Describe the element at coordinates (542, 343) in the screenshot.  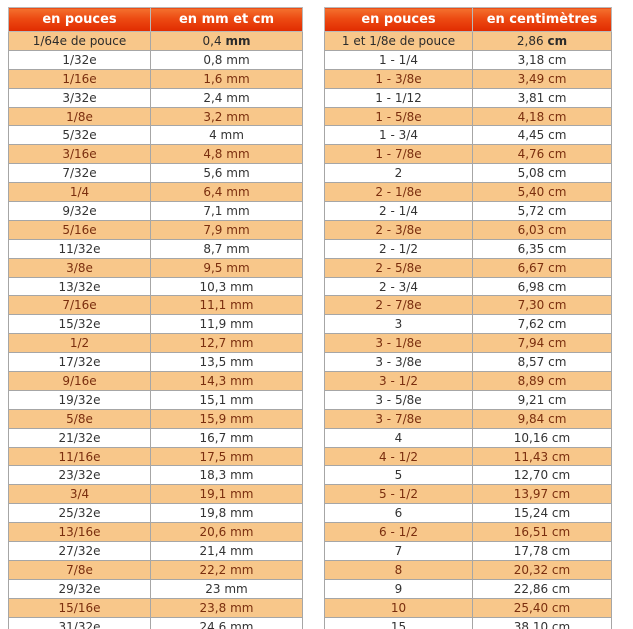
I see `metric-cell: 7,94 cm` at that location.